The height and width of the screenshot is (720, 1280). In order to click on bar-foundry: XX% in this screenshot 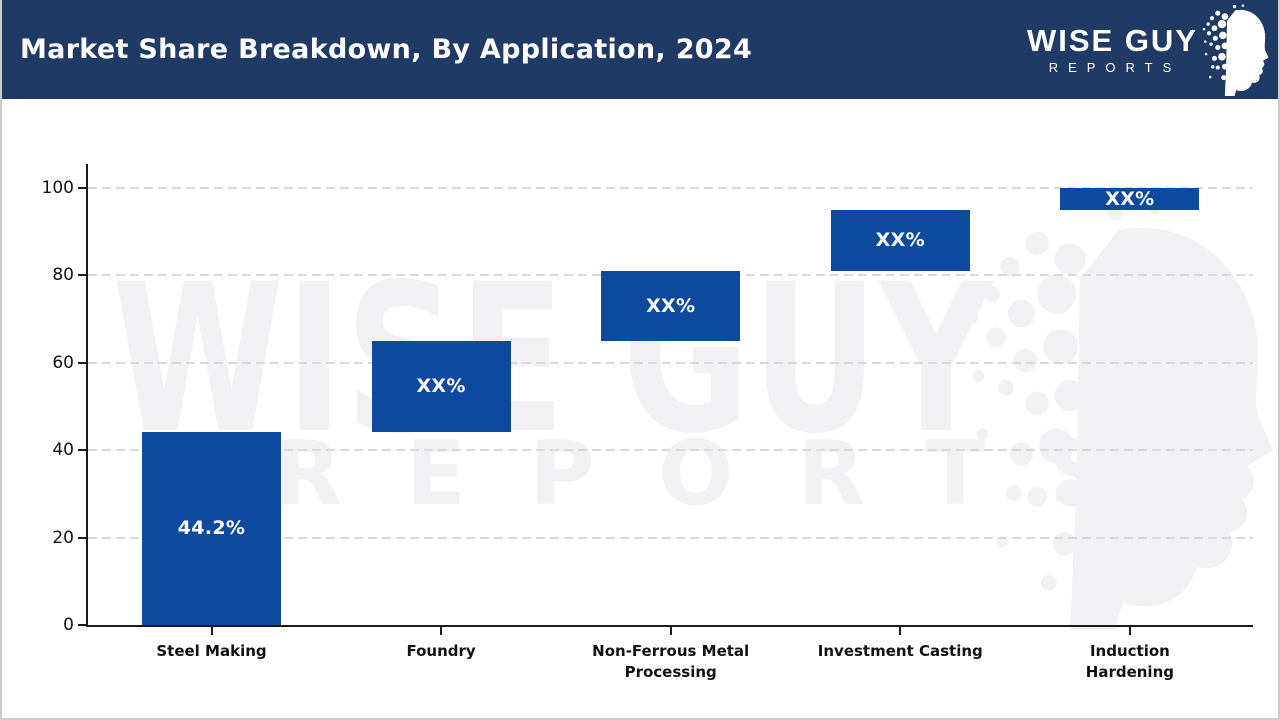, I will do `click(441, 386)`.